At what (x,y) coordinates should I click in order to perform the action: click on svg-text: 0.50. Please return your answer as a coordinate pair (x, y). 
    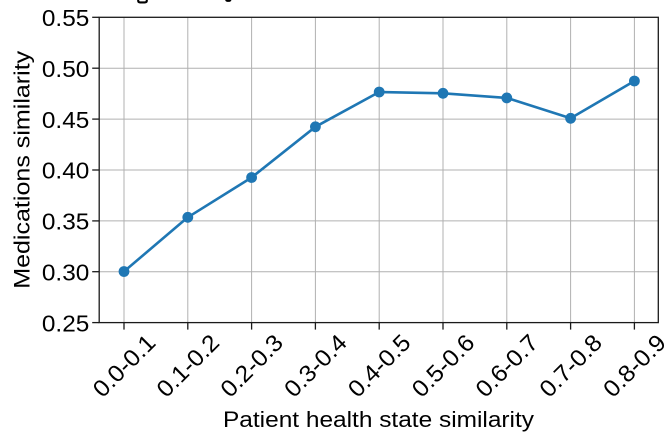
    Looking at the image, I should click on (65, 69).